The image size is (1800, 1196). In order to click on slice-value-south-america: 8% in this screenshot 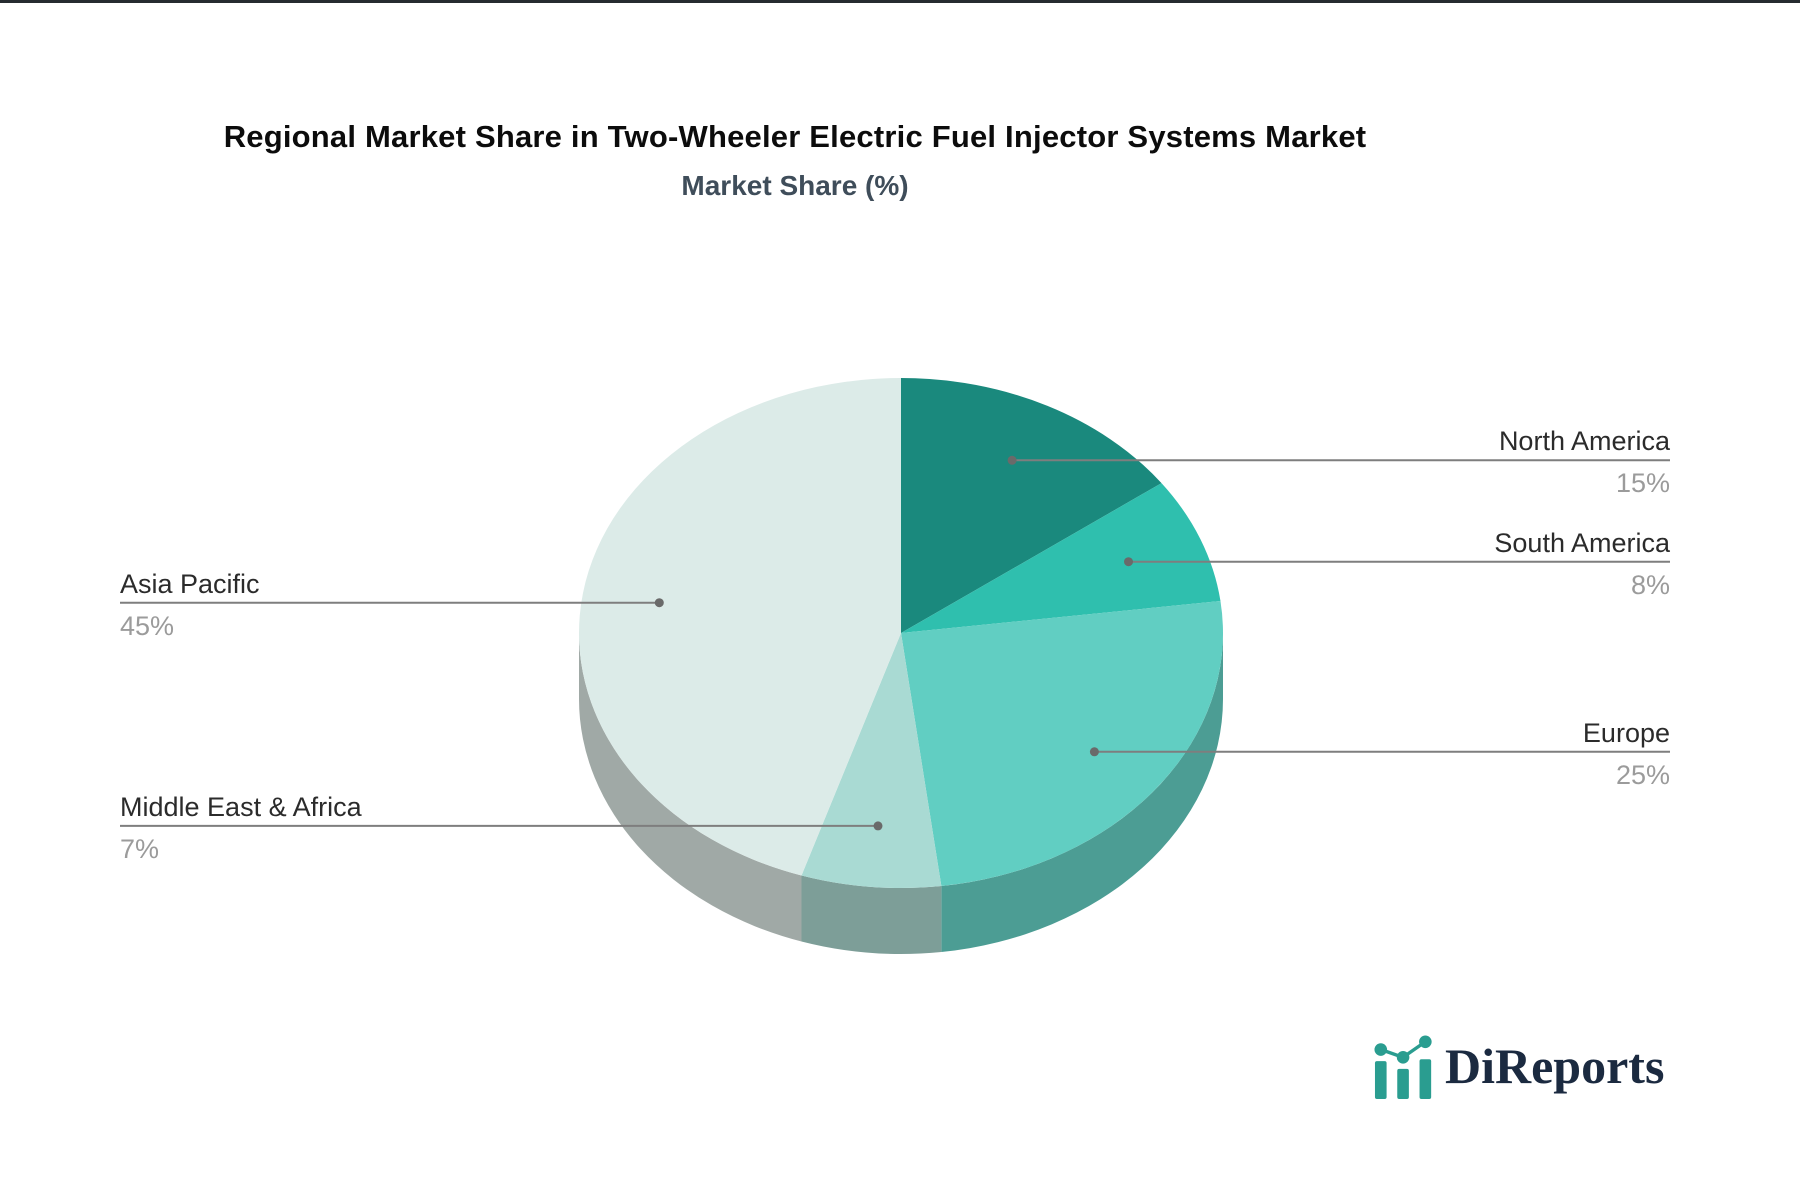, I will do `click(1650, 584)`.